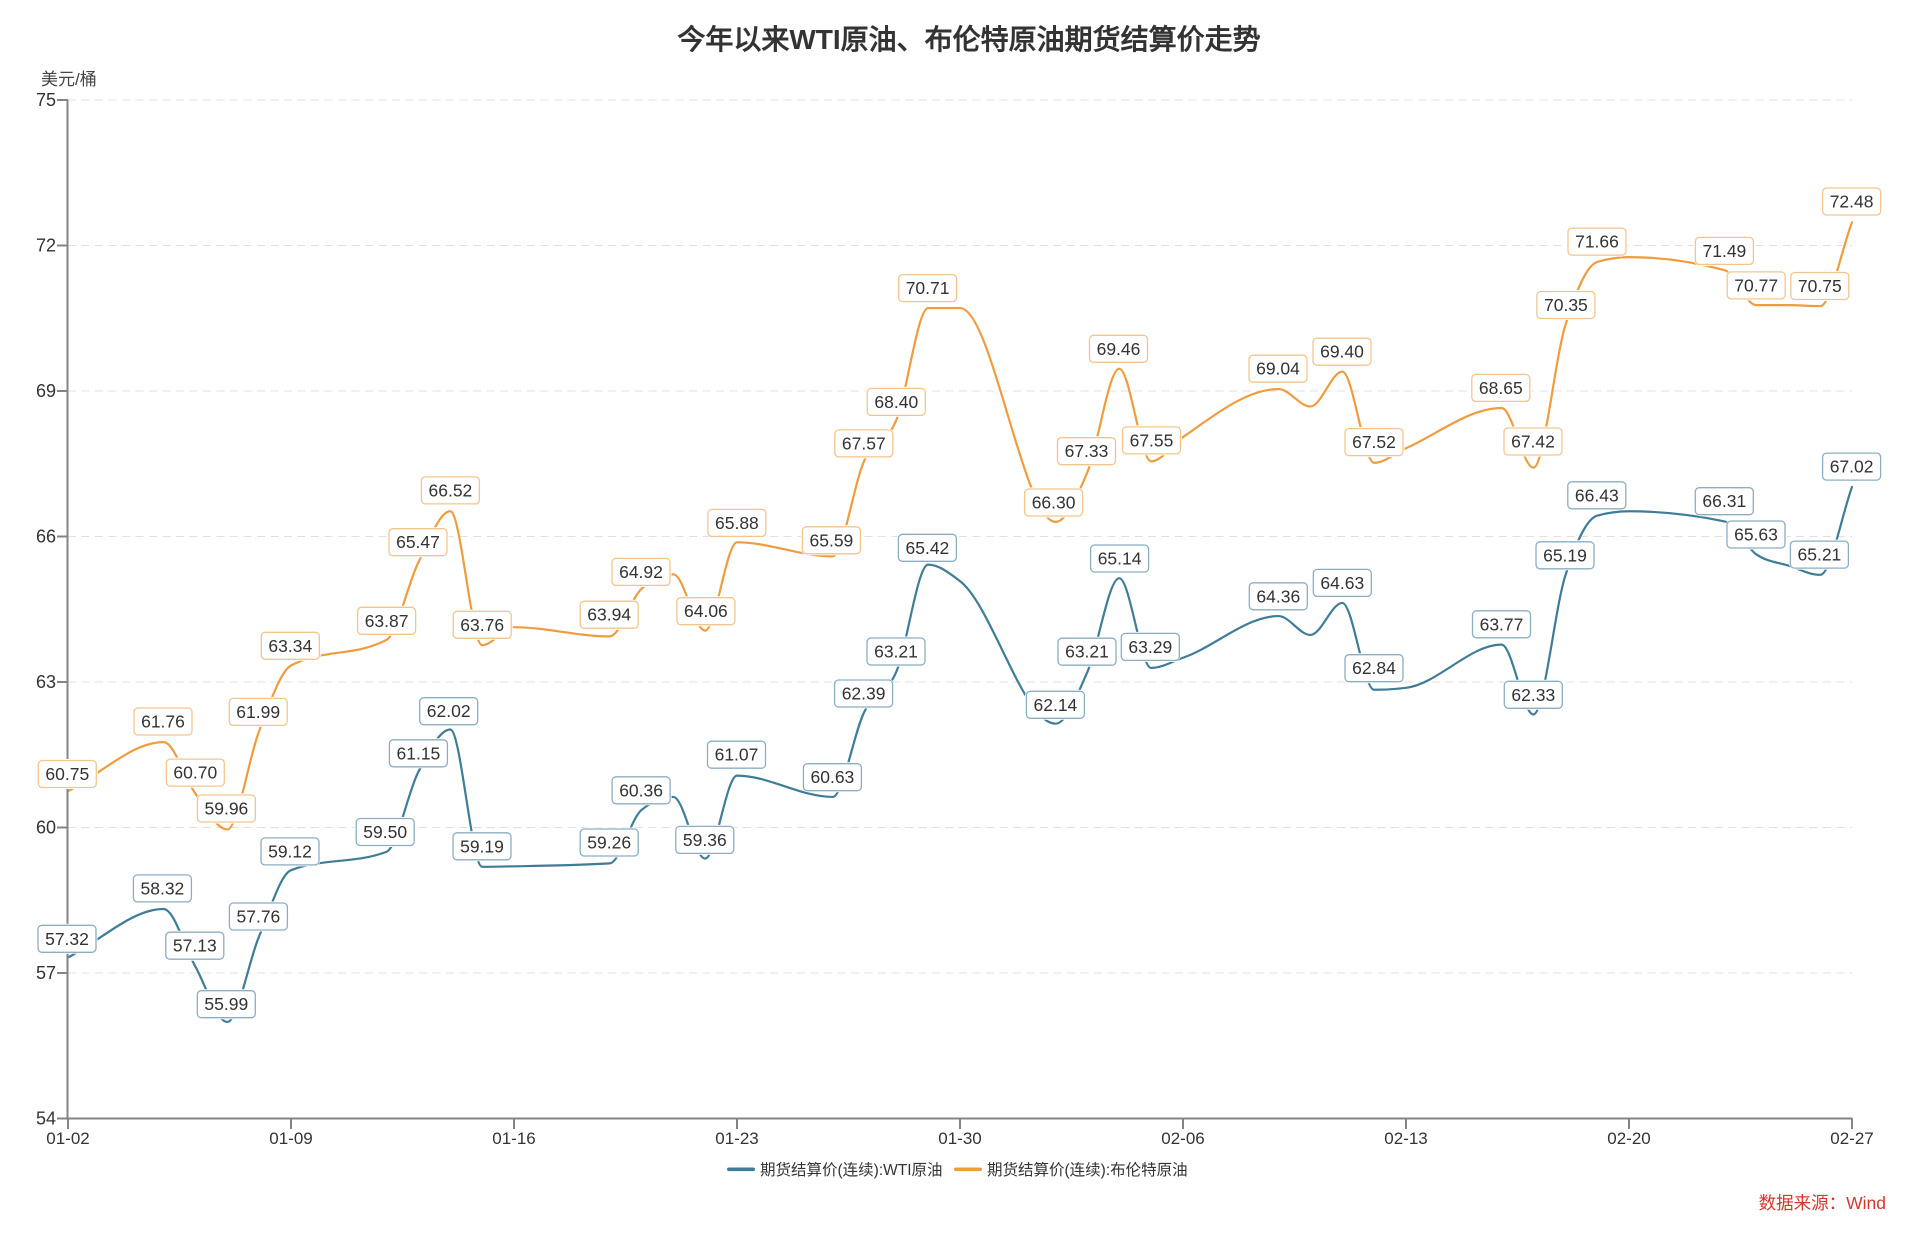  What do you see at coordinates (290, 851) in the screenshot?
I see `svg-text: 59.12` at bounding box center [290, 851].